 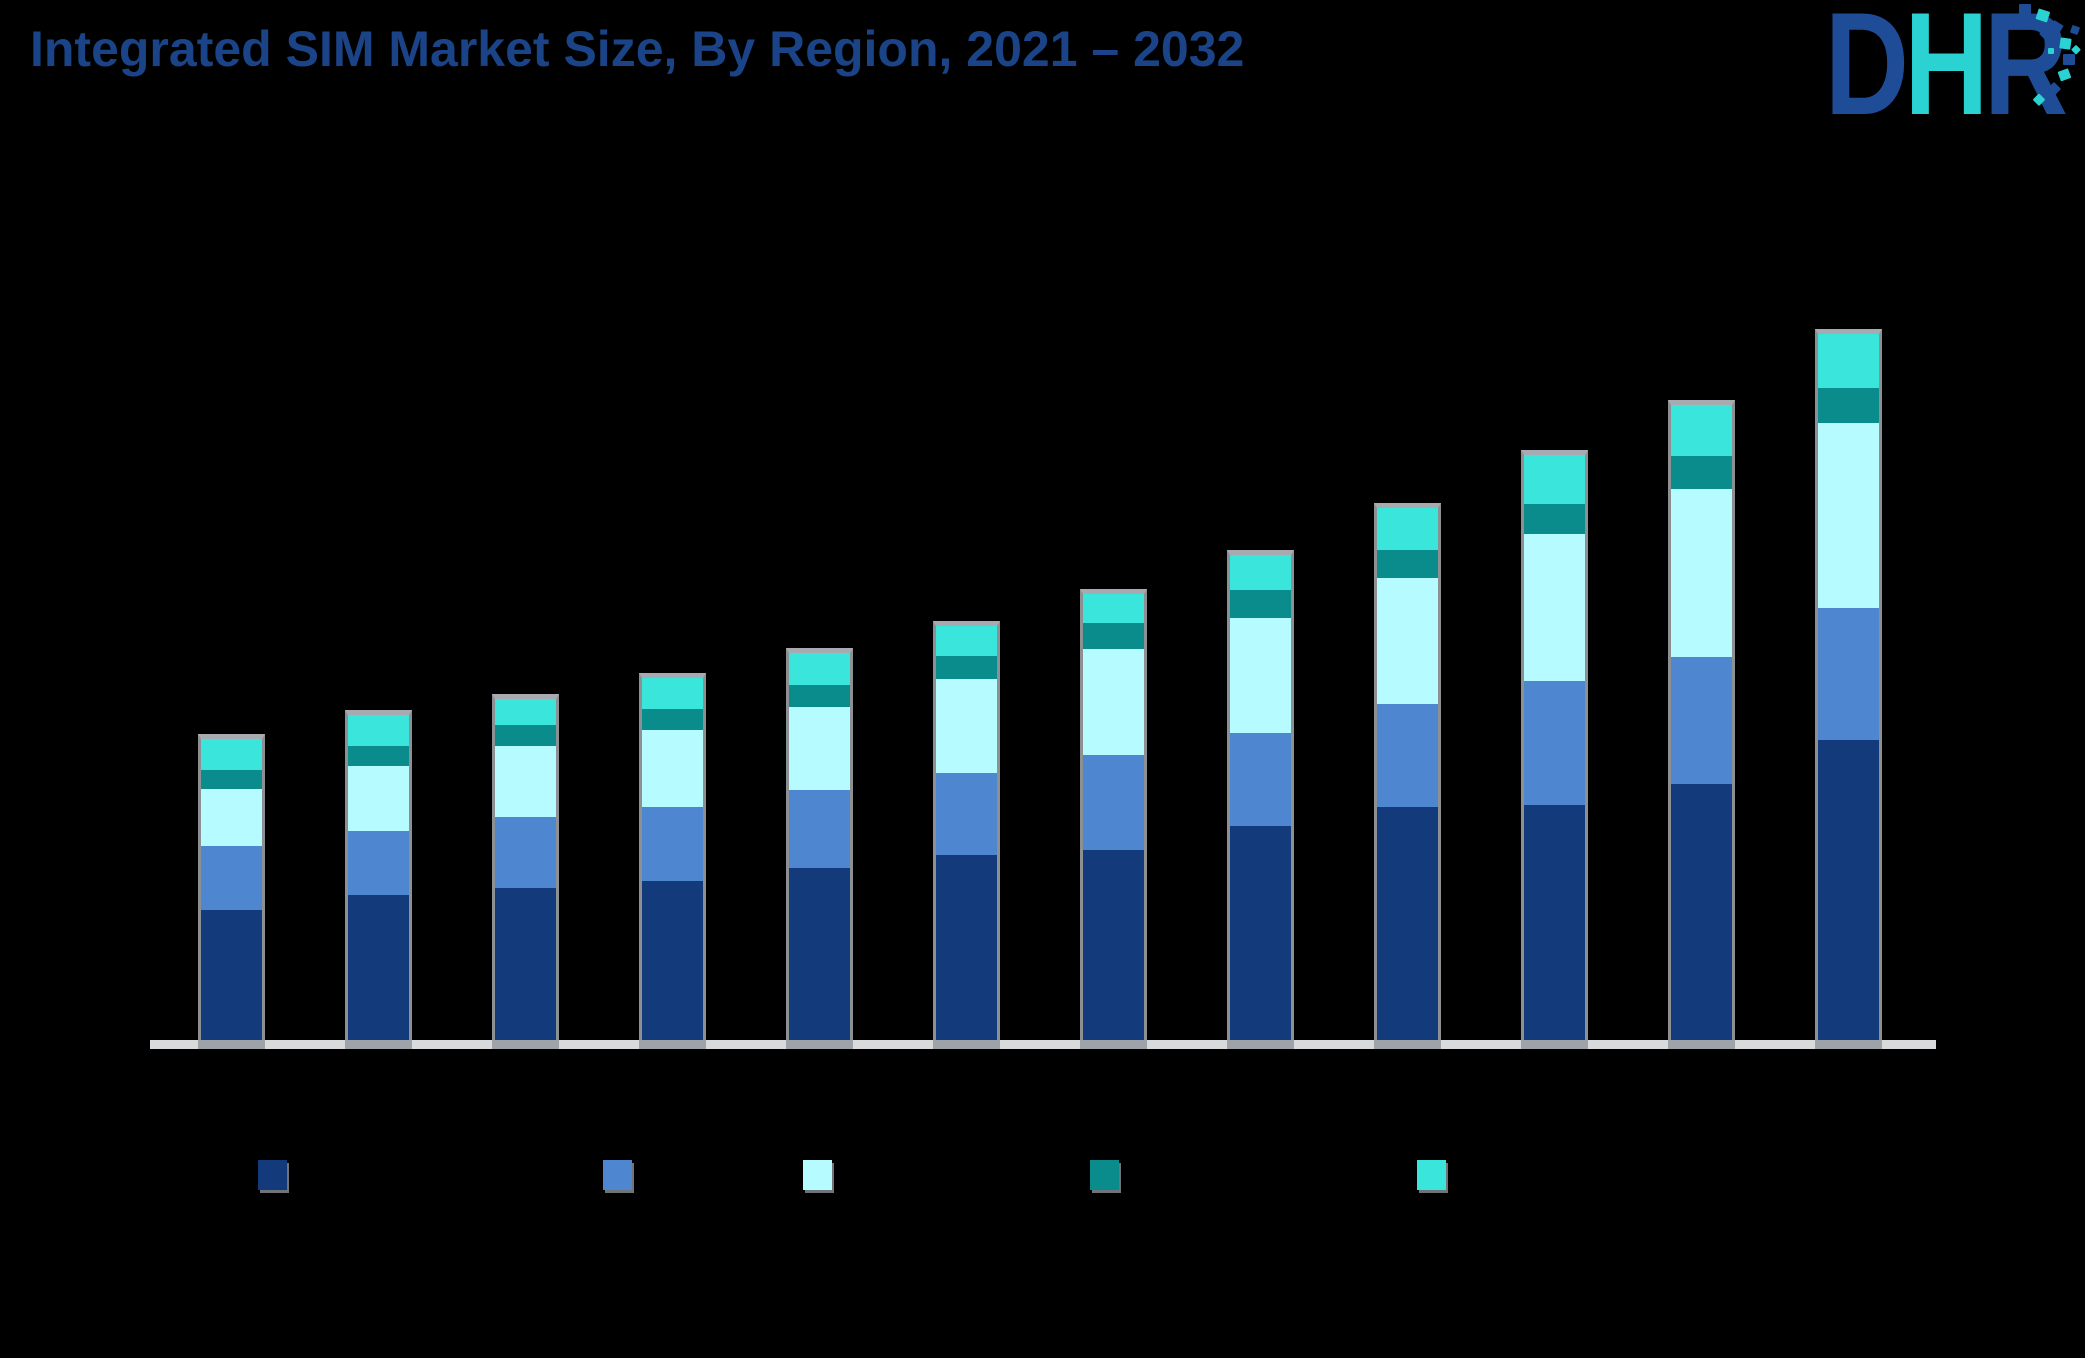 I want to click on logo-letter-h: H, so click(x=1945, y=72).